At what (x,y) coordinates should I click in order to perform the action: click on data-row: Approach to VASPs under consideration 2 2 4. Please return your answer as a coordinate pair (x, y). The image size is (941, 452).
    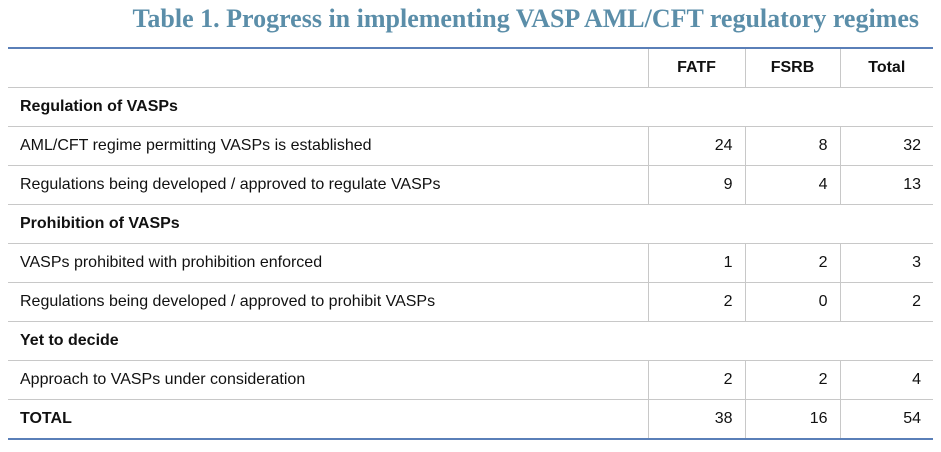
    Looking at the image, I should click on (470, 380).